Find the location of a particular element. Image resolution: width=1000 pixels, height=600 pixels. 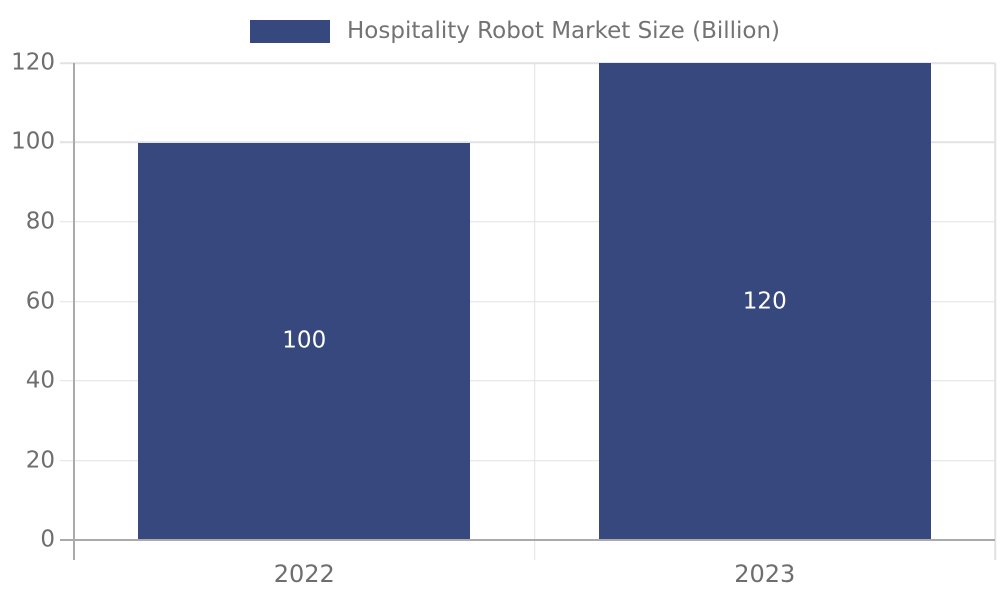

y-tick-label-80: 80 is located at coordinates (40, 221).